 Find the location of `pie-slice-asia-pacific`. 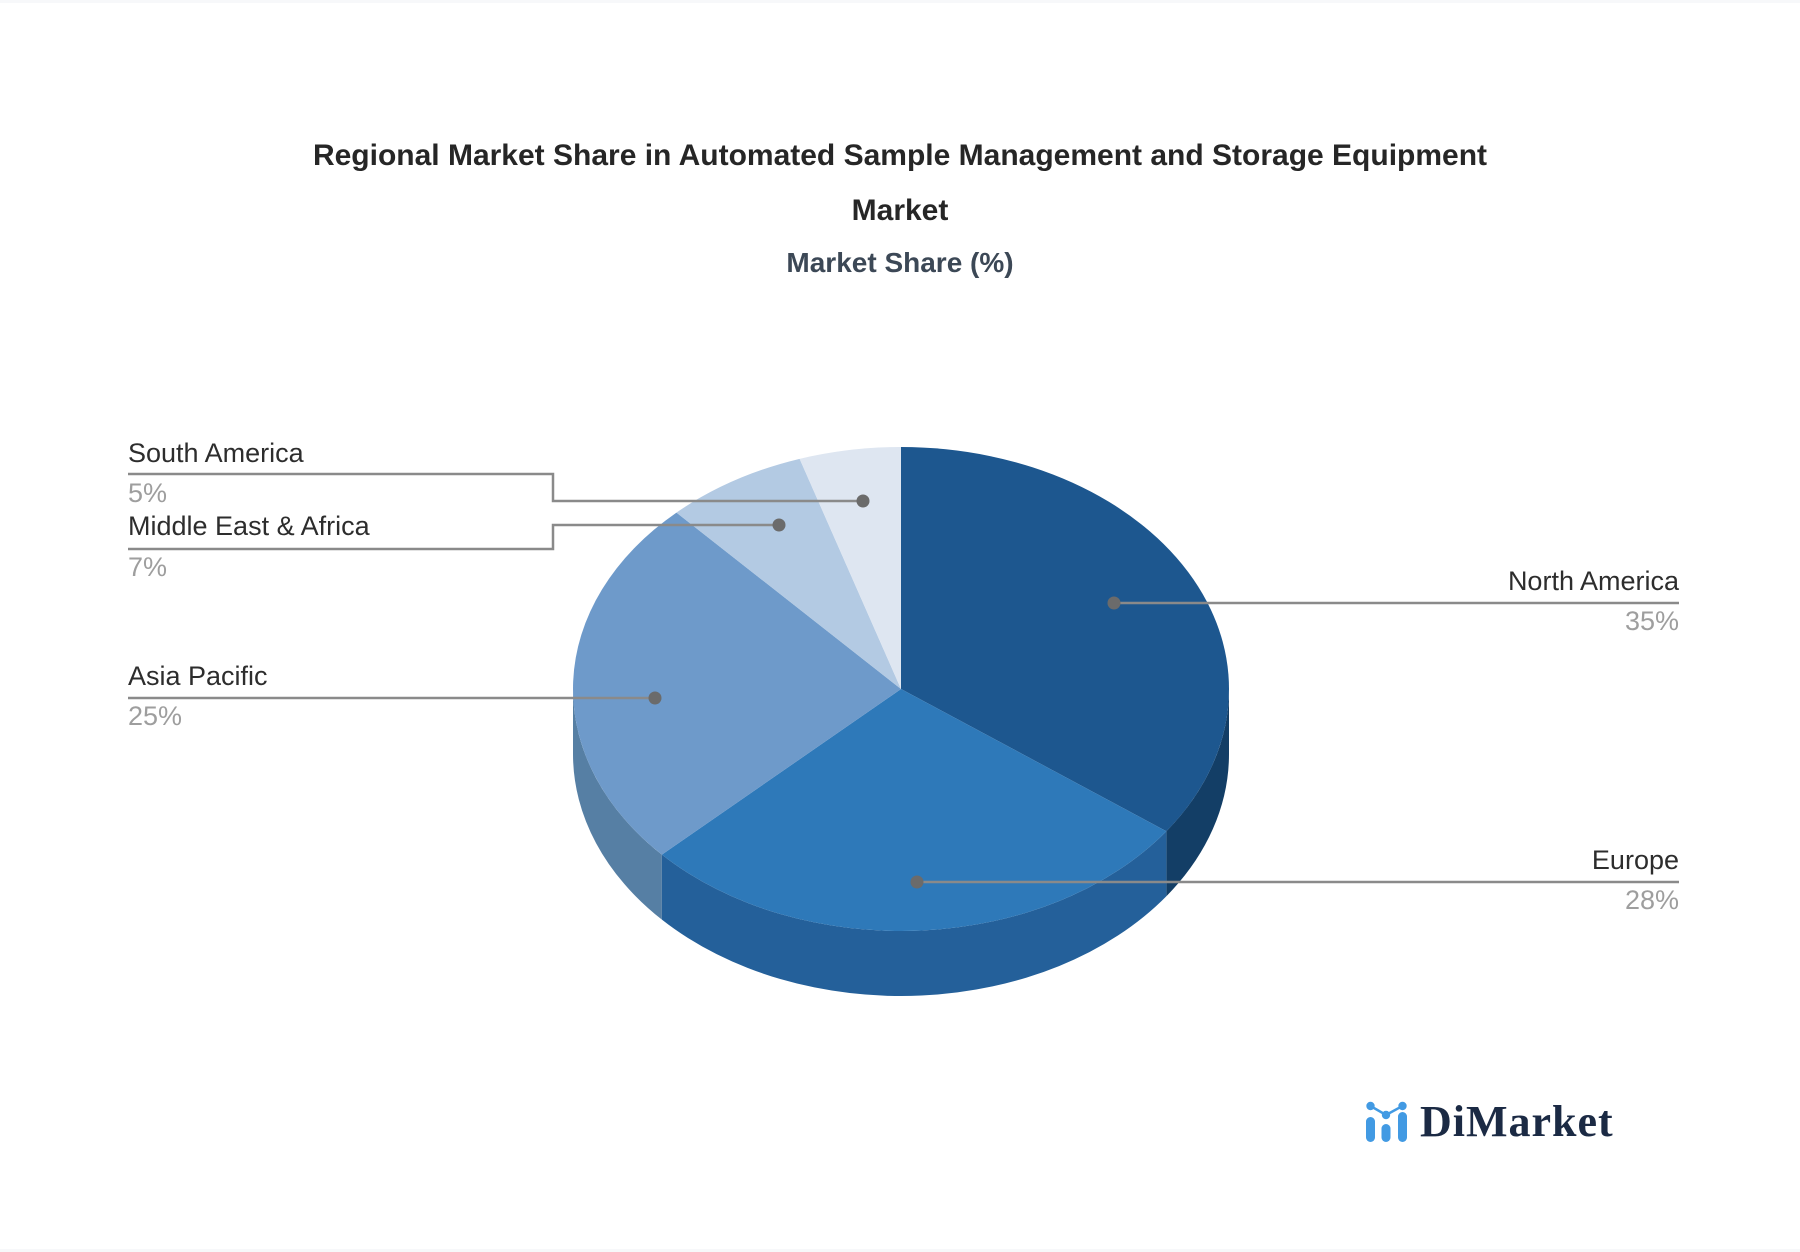

pie-slice-asia-pacific is located at coordinates (737, 683).